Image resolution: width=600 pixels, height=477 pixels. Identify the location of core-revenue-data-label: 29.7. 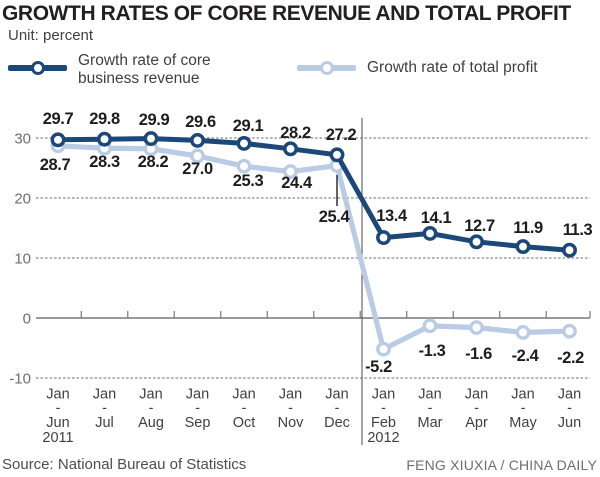
(58, 119).